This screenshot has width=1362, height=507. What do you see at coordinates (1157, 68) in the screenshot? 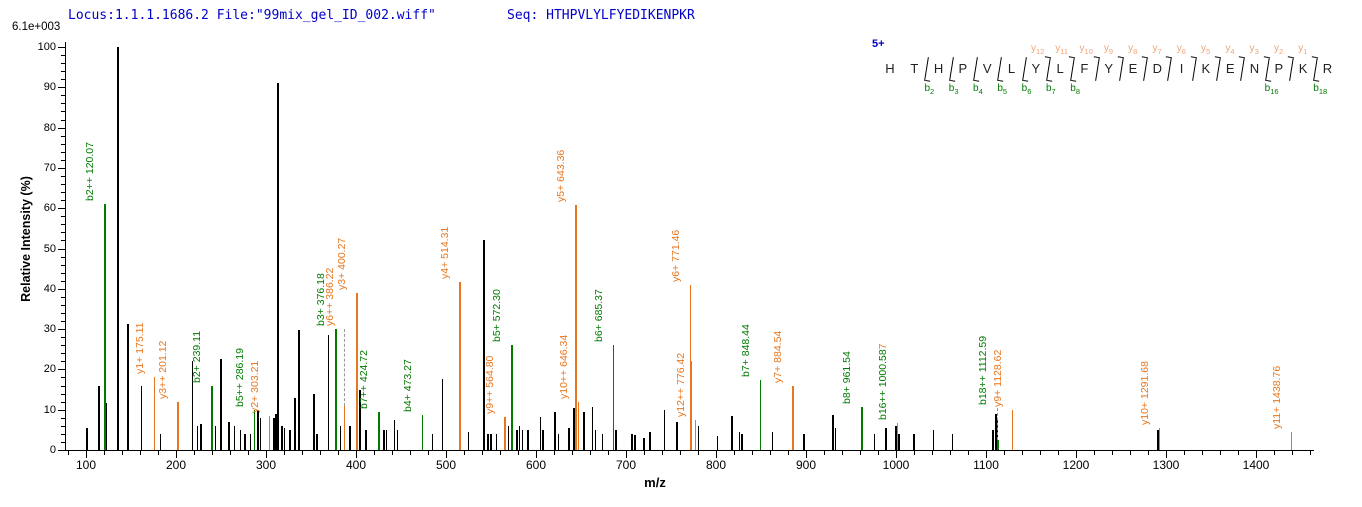
I see `residue-letter: D` at bounding box center [1157, 68].